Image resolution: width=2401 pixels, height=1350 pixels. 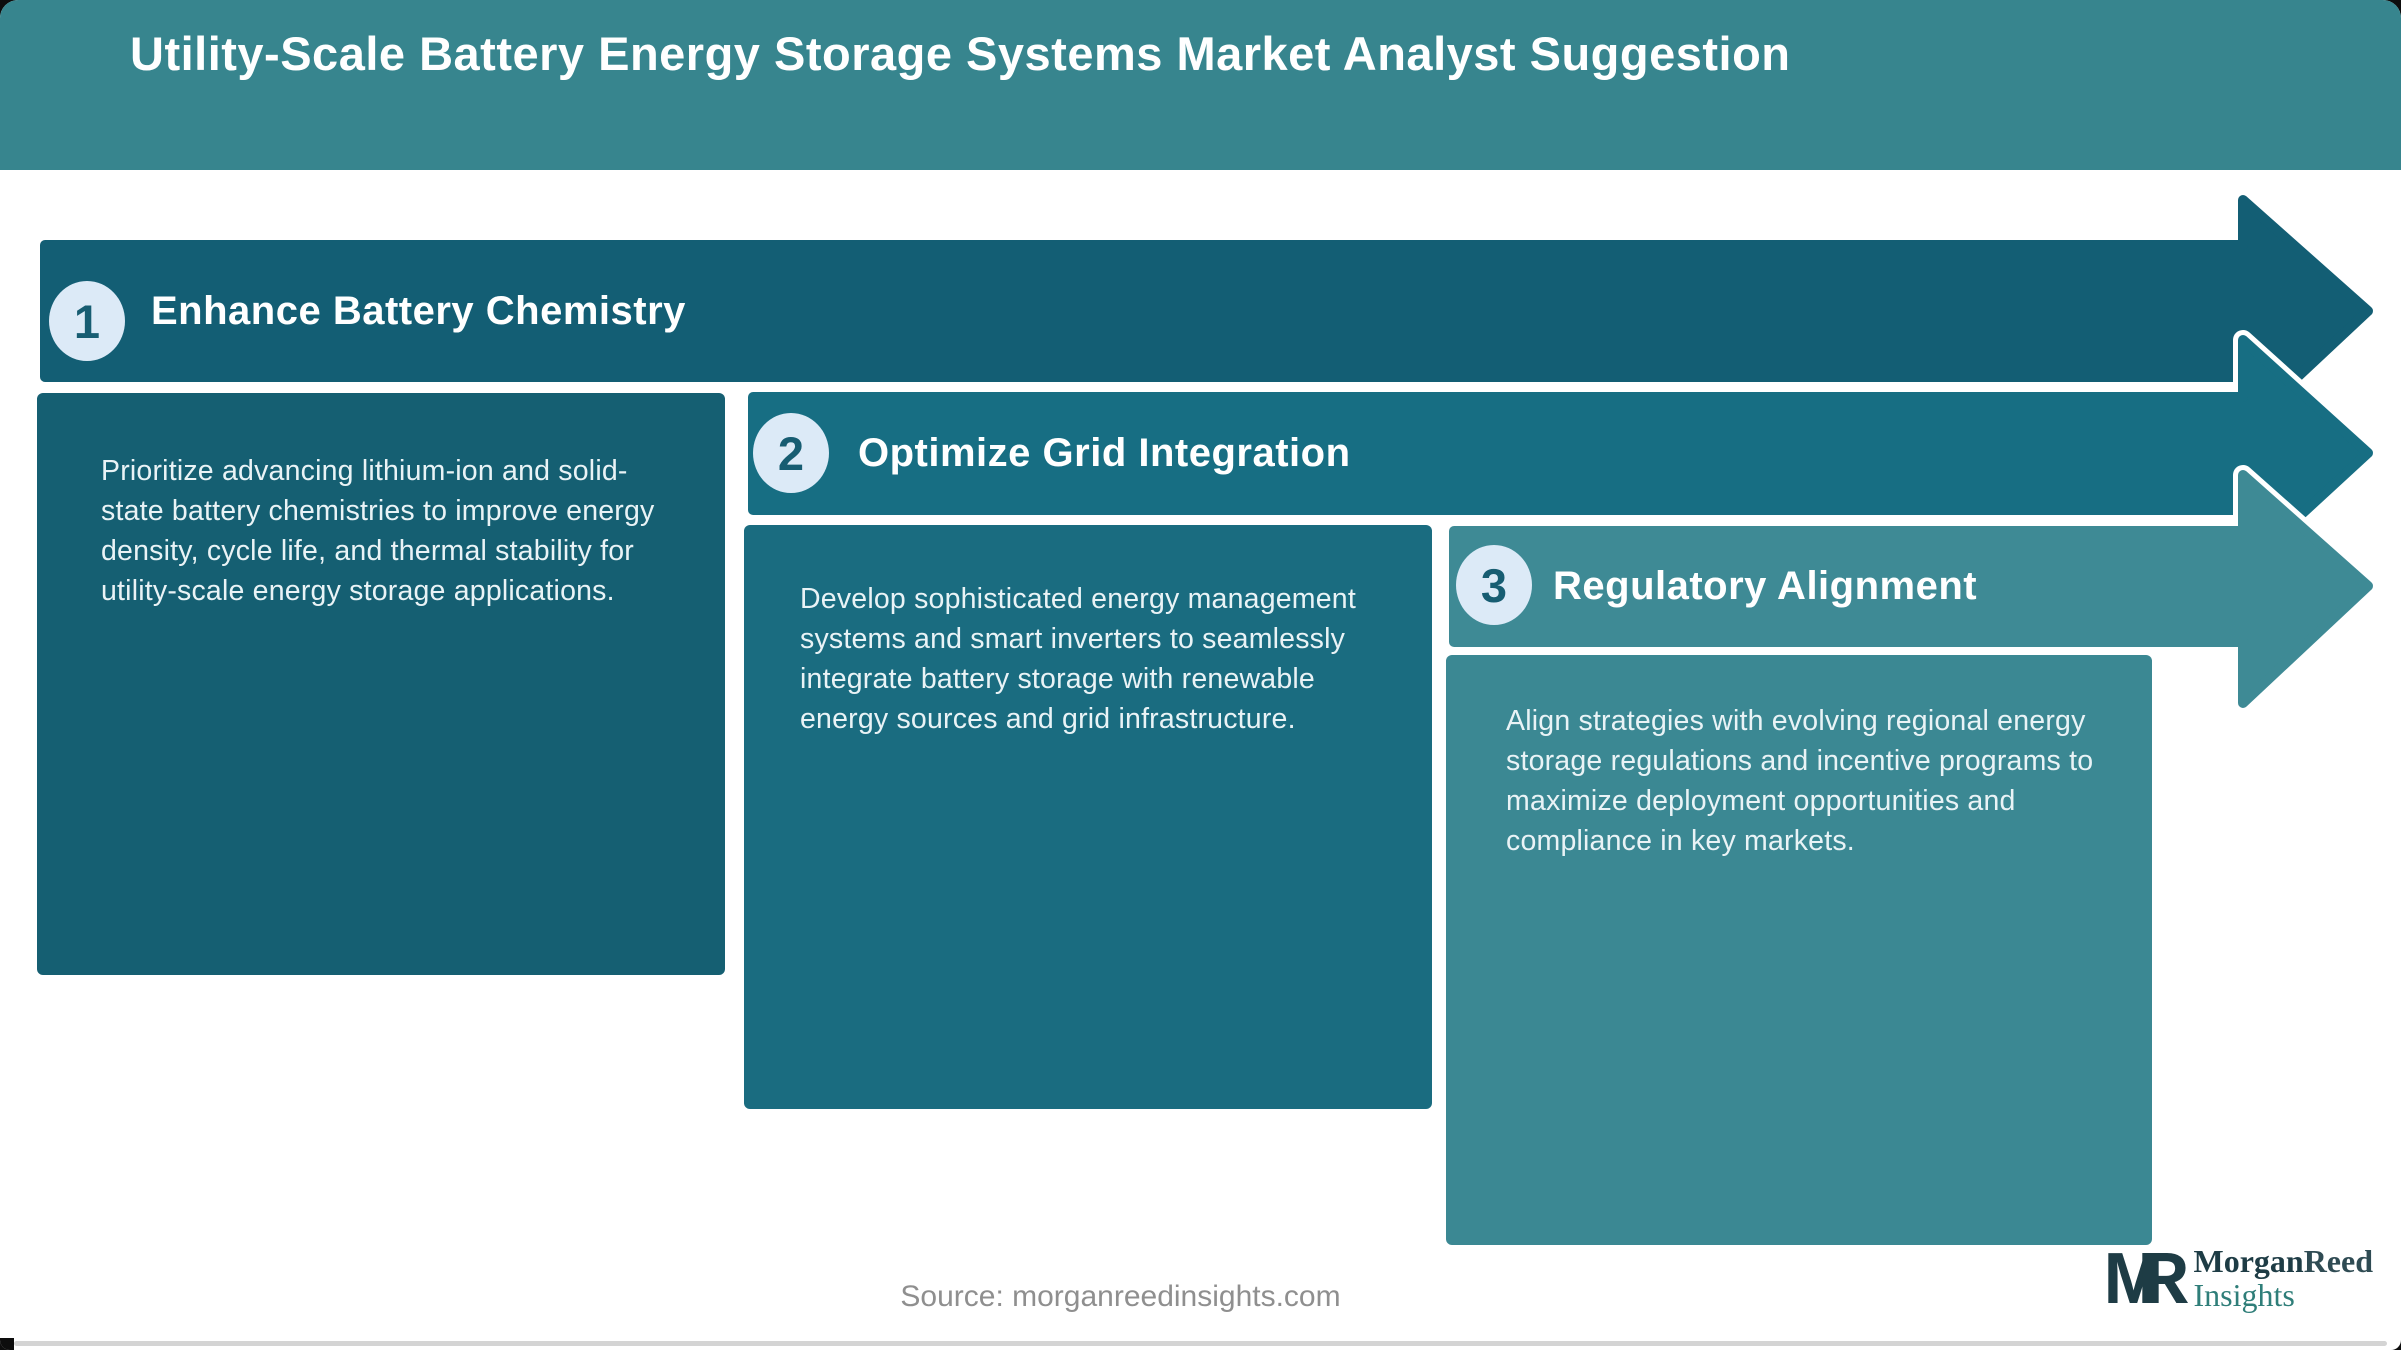 I want to click on brand-name: MorganReed, so click(x=2283, y=1262).